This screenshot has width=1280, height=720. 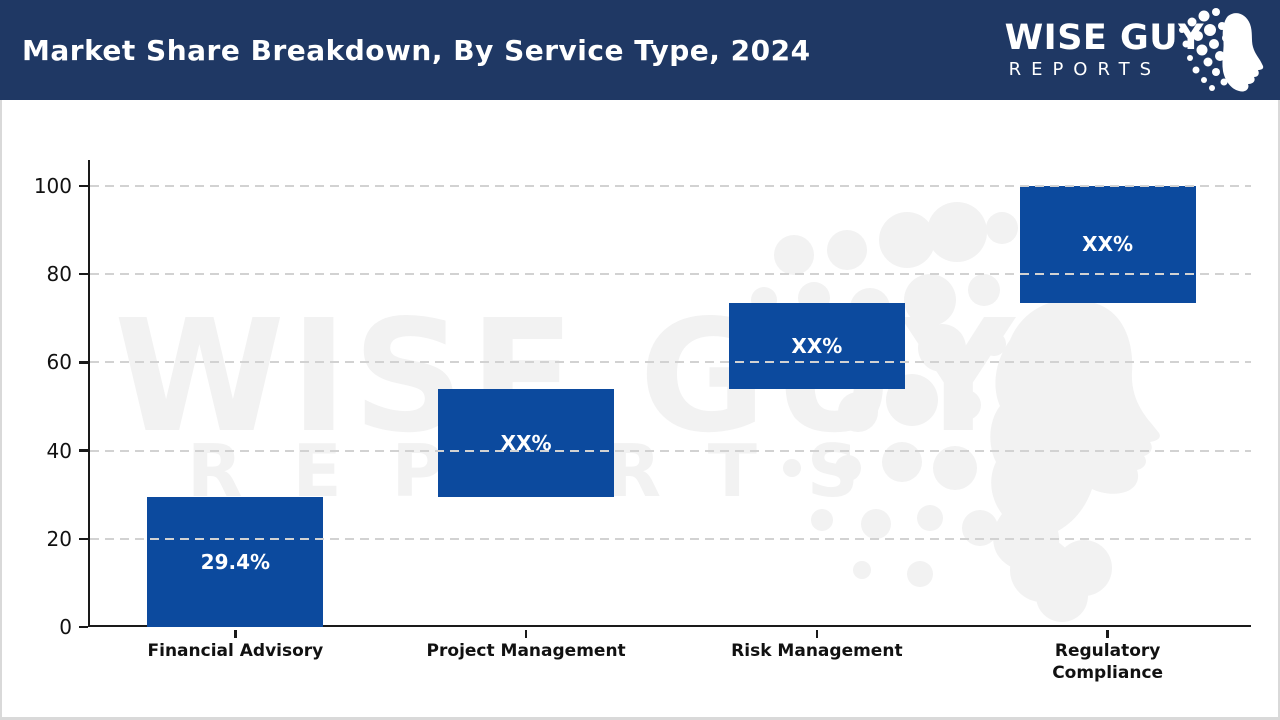 I want to click on x-tick-label-regulatory-compliance: Regulatory Compliance, so click(x=1108, y=662).